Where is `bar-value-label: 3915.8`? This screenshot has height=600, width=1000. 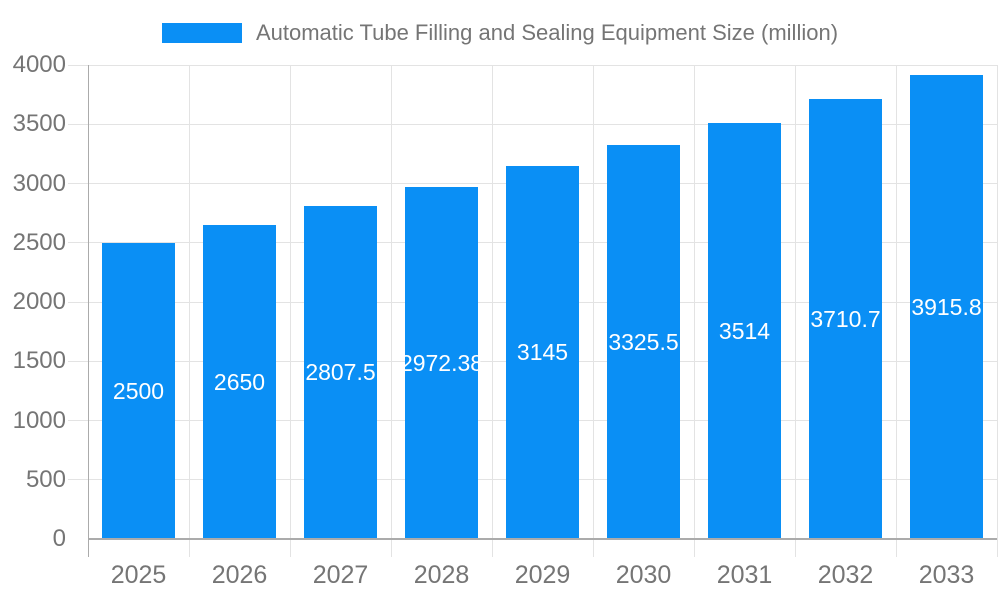 bar-value-label: 3915.8 is located at coordinates (946, 306).